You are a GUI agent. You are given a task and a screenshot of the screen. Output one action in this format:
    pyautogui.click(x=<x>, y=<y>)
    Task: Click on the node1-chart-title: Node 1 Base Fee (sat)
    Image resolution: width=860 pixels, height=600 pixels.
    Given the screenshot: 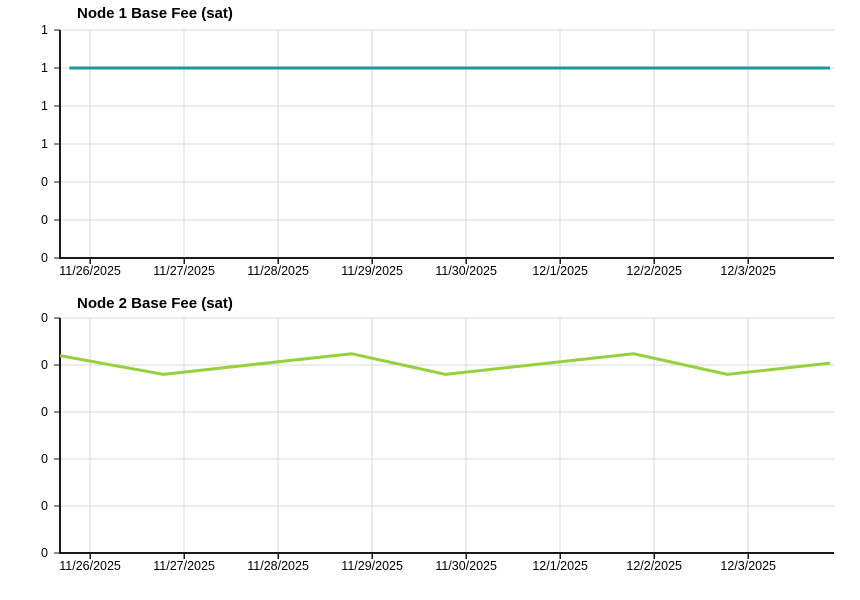 What is the action you would take?
    pyautogui.click(x=155, y=13)
    